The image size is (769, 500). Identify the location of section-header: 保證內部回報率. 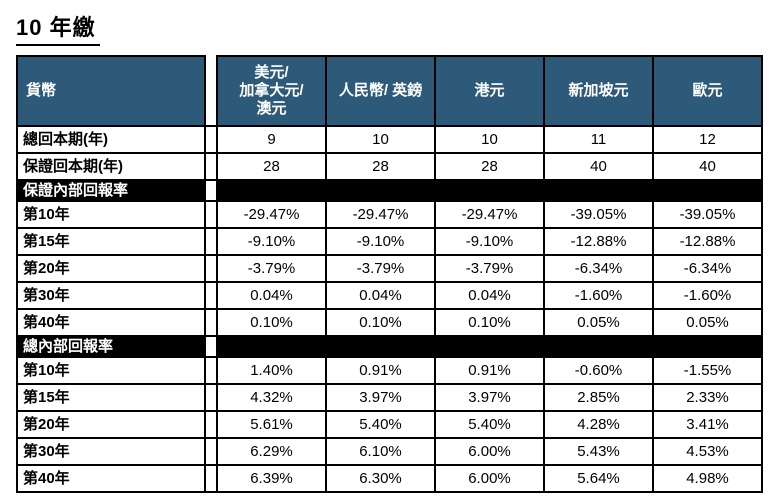
(111, 190).